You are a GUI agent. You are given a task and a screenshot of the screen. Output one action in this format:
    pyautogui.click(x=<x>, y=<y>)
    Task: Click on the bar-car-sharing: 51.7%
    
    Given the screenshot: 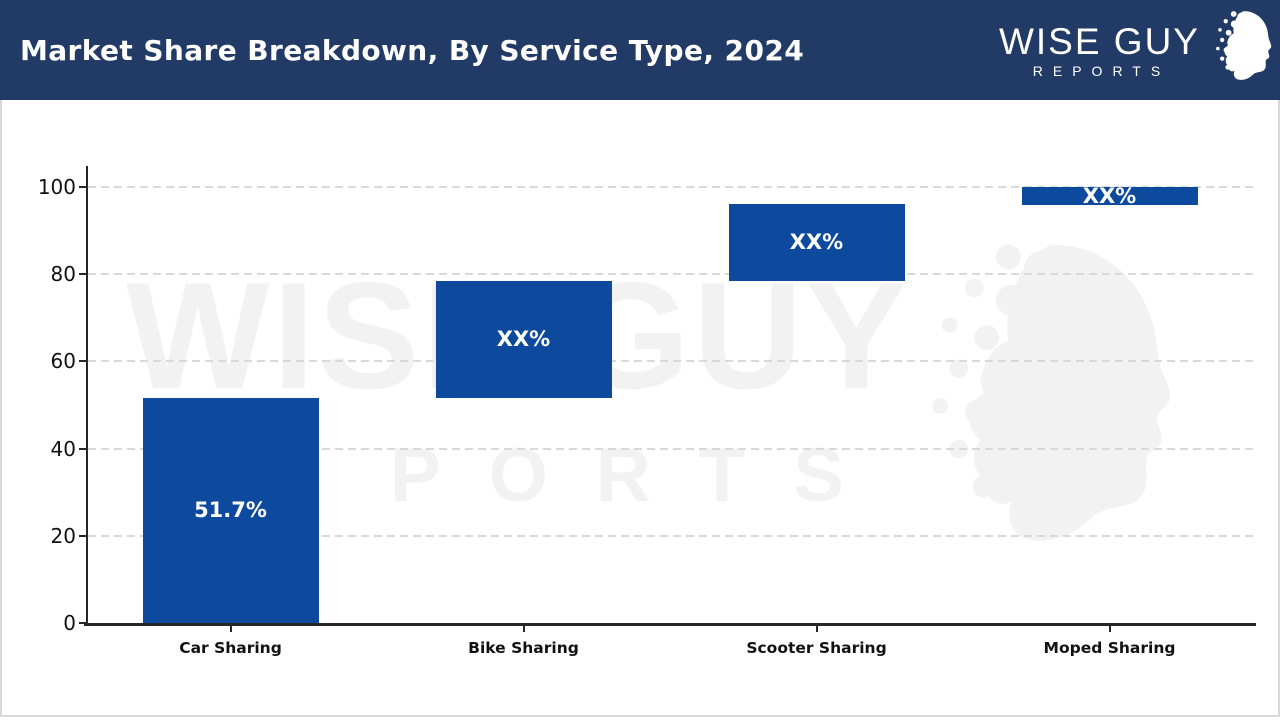 What is the action you would take?
    pyautogui.click(x=230, y=510)
    